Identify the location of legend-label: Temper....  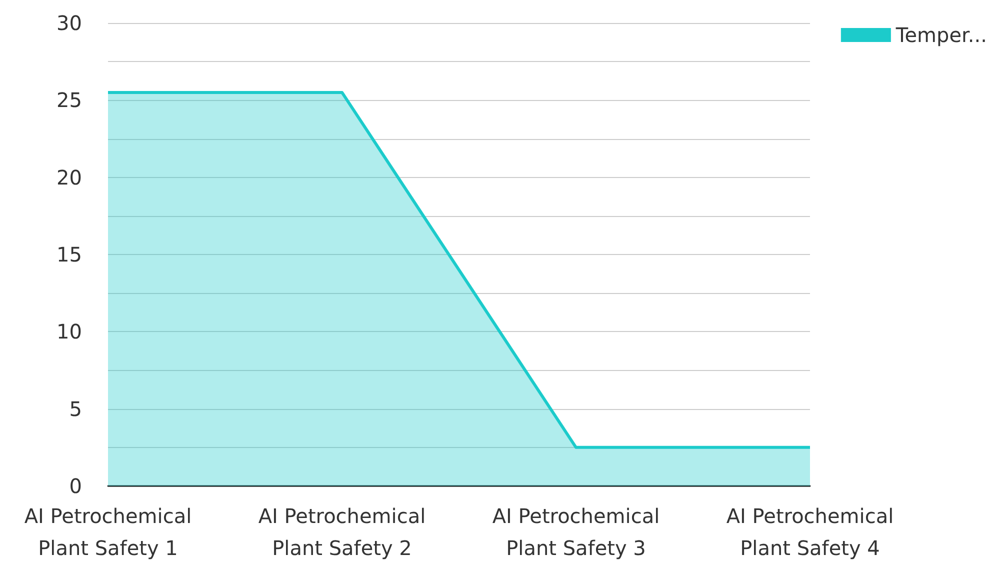
(941, 35).